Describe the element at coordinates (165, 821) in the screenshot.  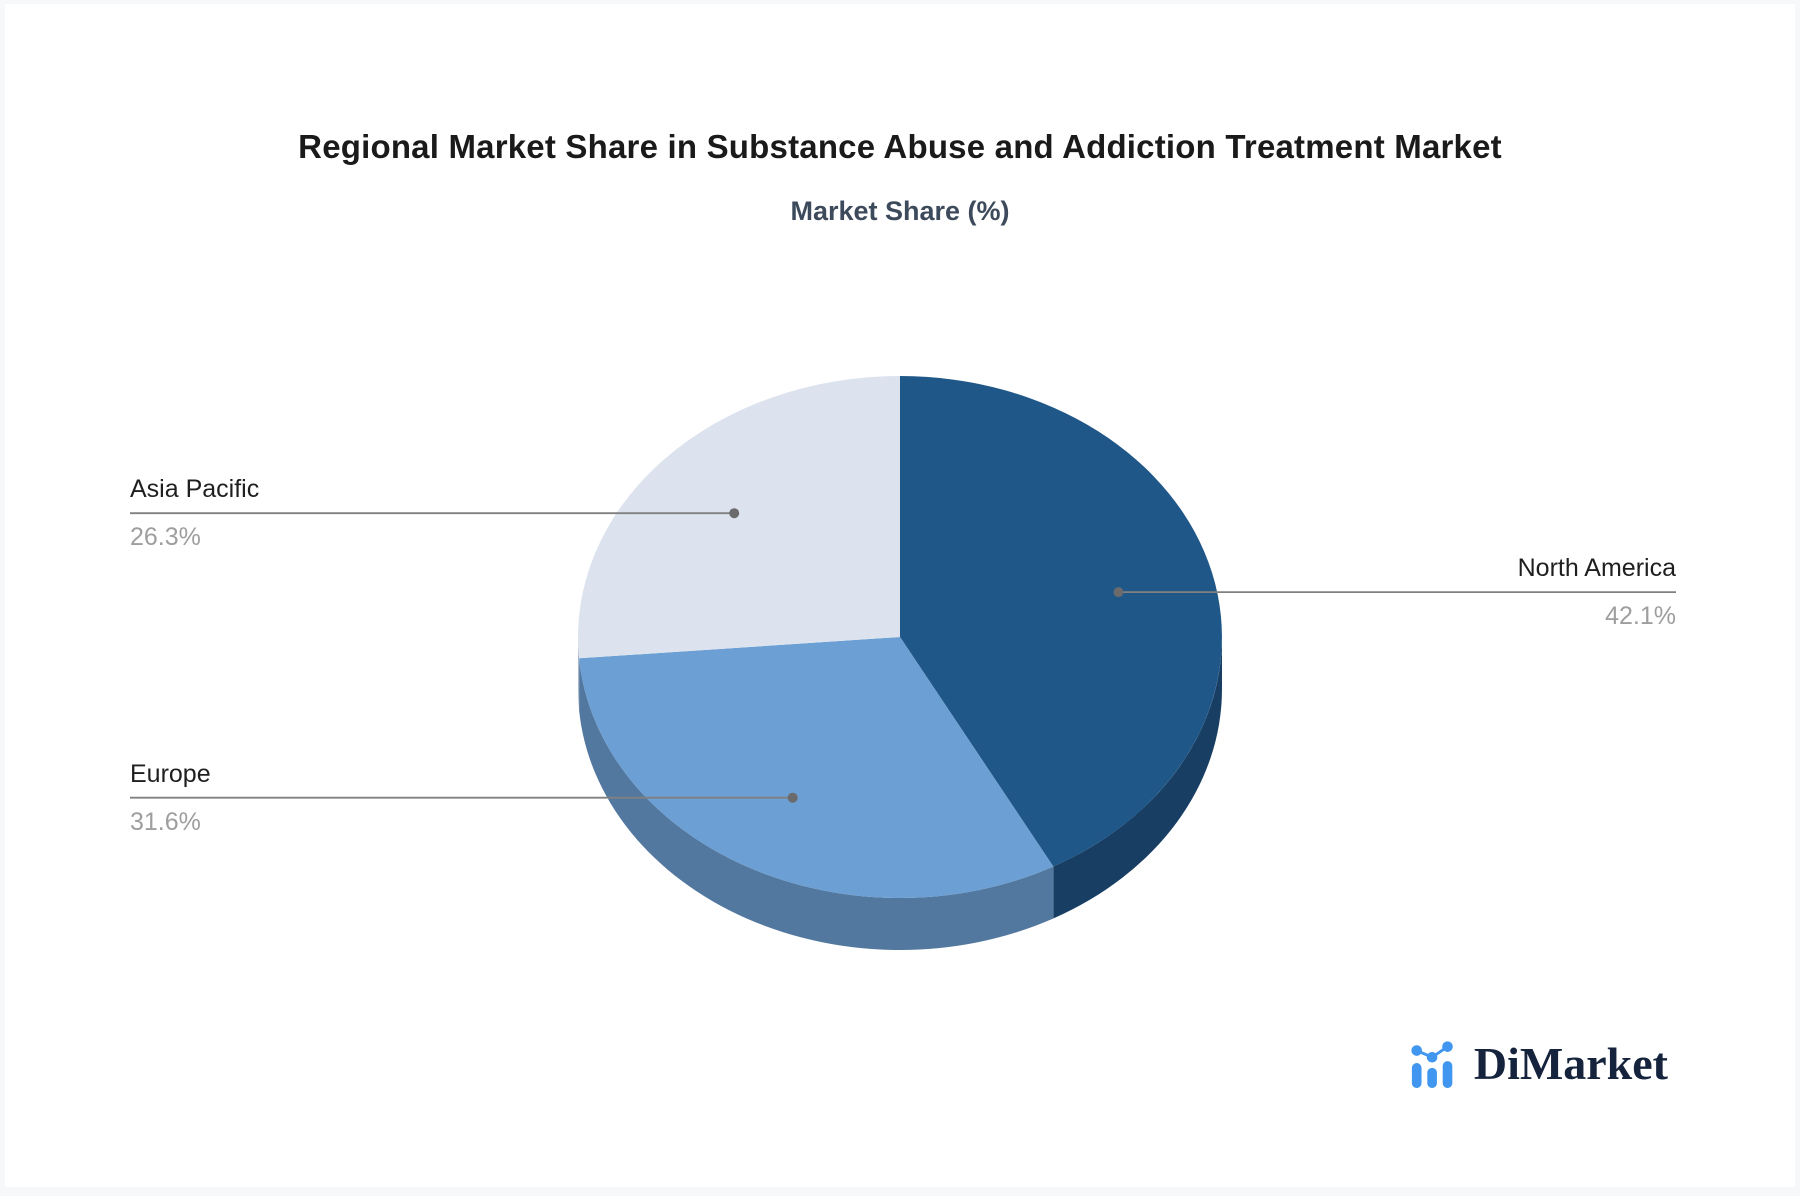
I see `slice-percentage: 31.6%` at that location.